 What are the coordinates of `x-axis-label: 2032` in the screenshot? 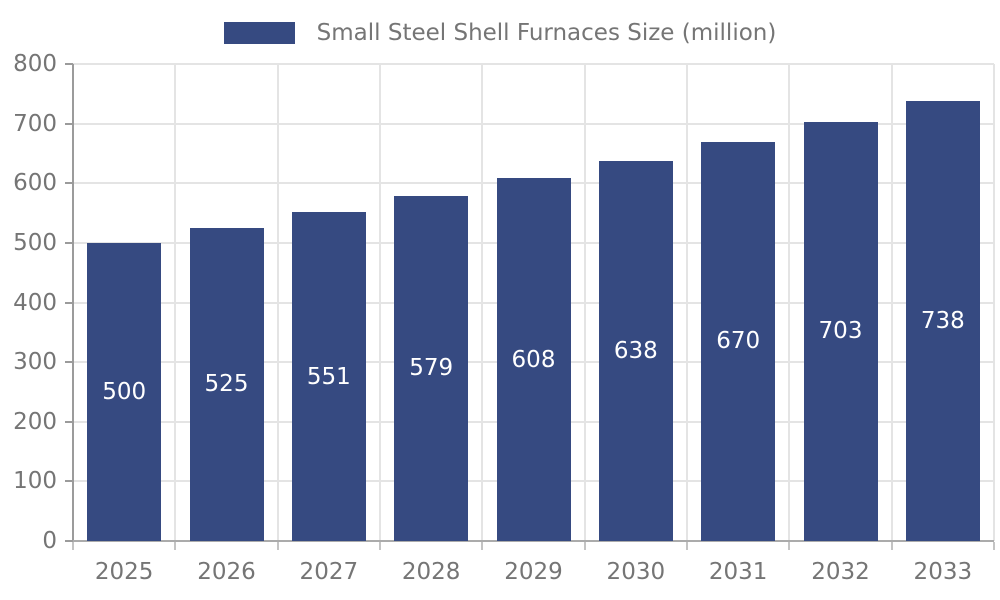 It's located at (840, 572).